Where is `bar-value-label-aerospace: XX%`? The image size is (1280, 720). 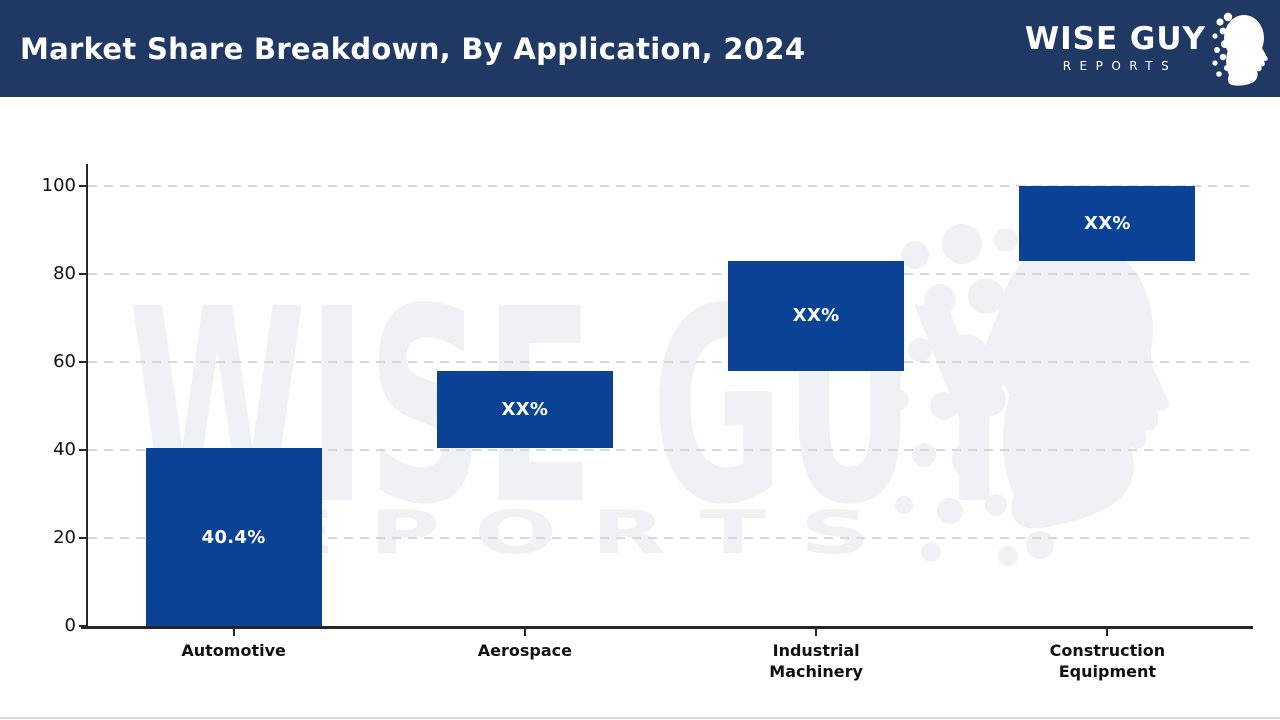
bar-value-label-aerospace: XX% is located at coordinates (525, 410).